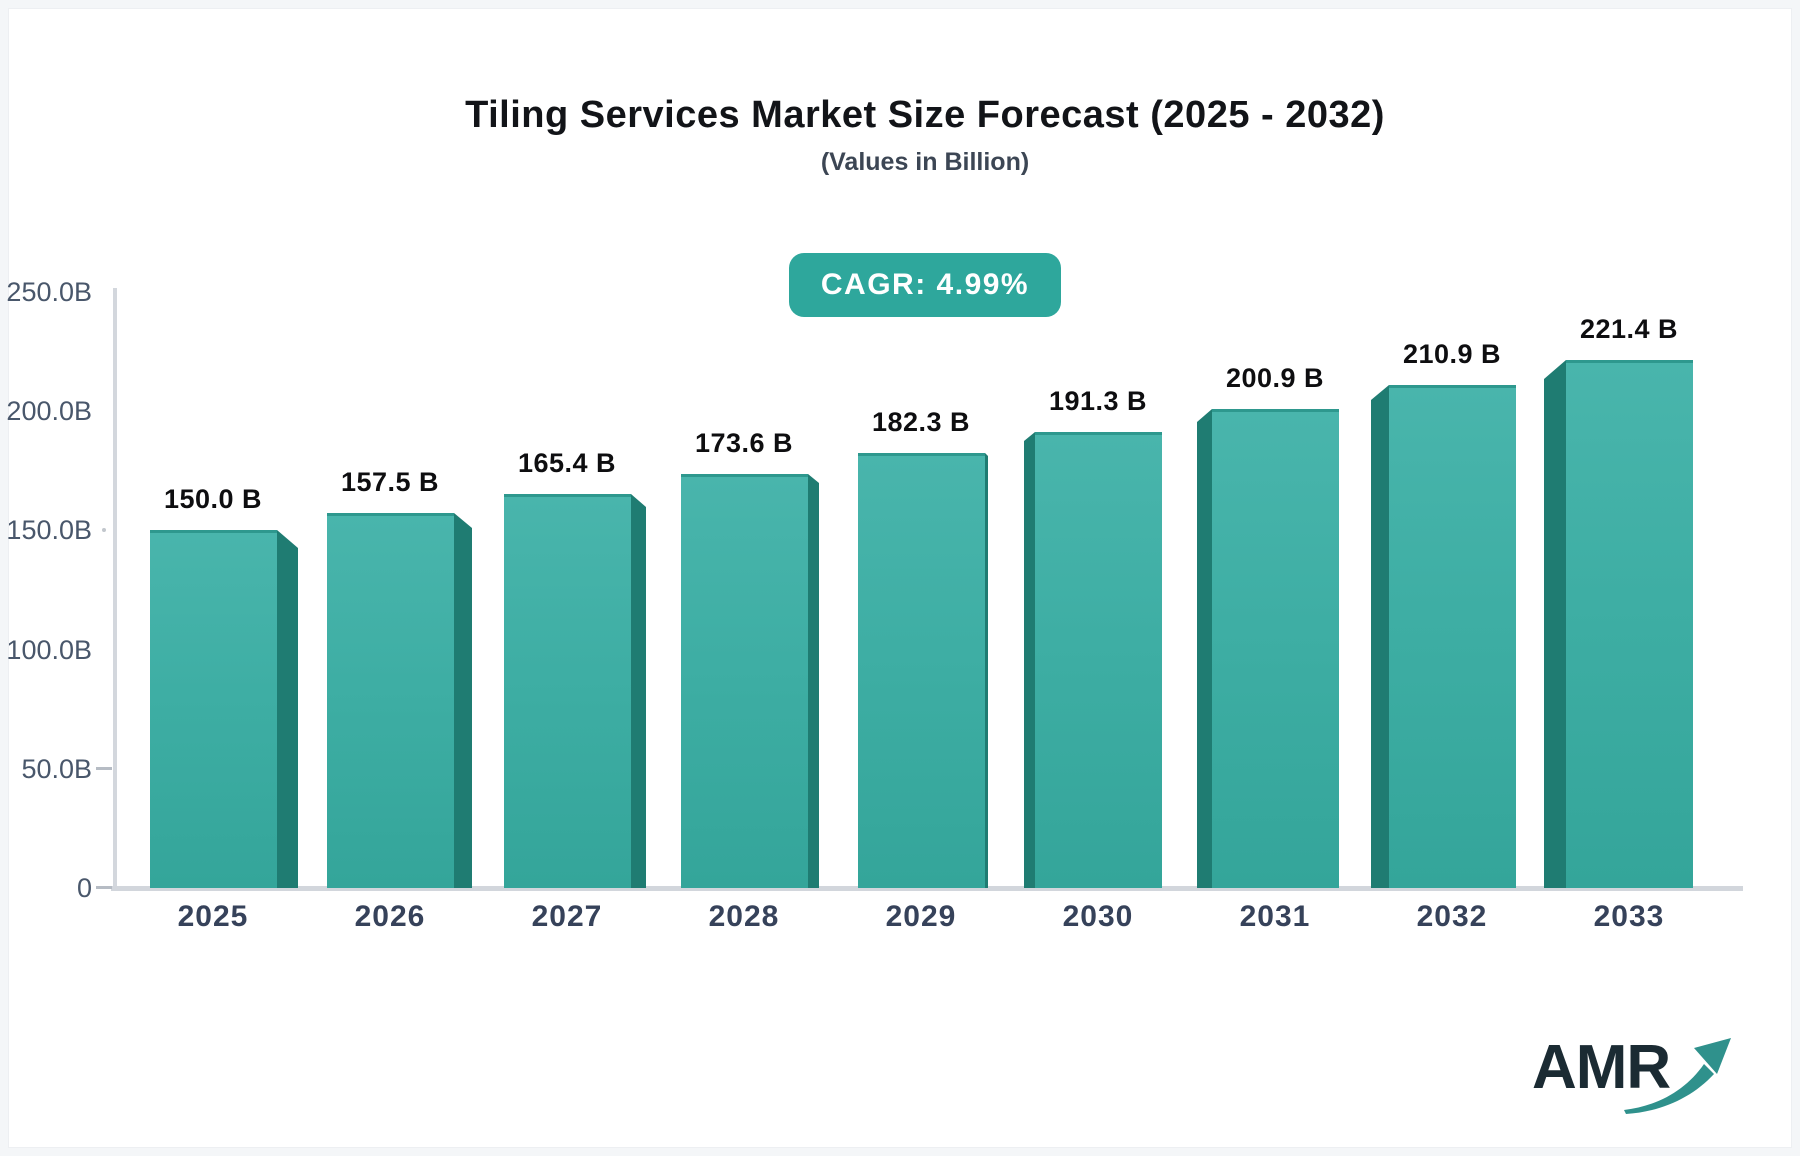 The image size is (1800, 1156). What do you see at coordinates (744, 916) in the screenshot?
I see `x-axis-label: 2028` at bounding box center [744, 916].